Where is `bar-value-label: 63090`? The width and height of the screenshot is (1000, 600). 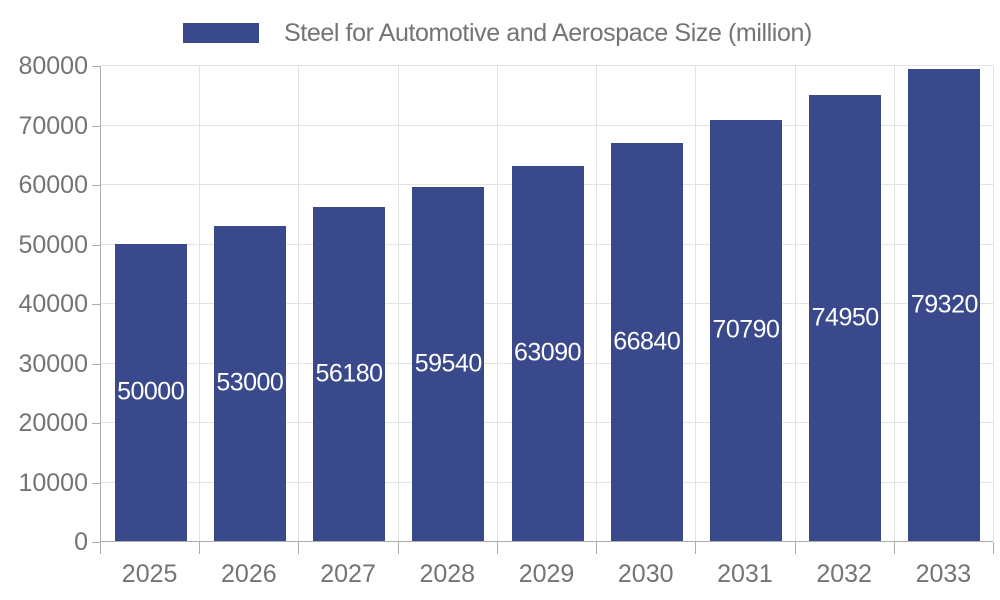
bar-value-label: 63090 is located at coordinates (547, 352).